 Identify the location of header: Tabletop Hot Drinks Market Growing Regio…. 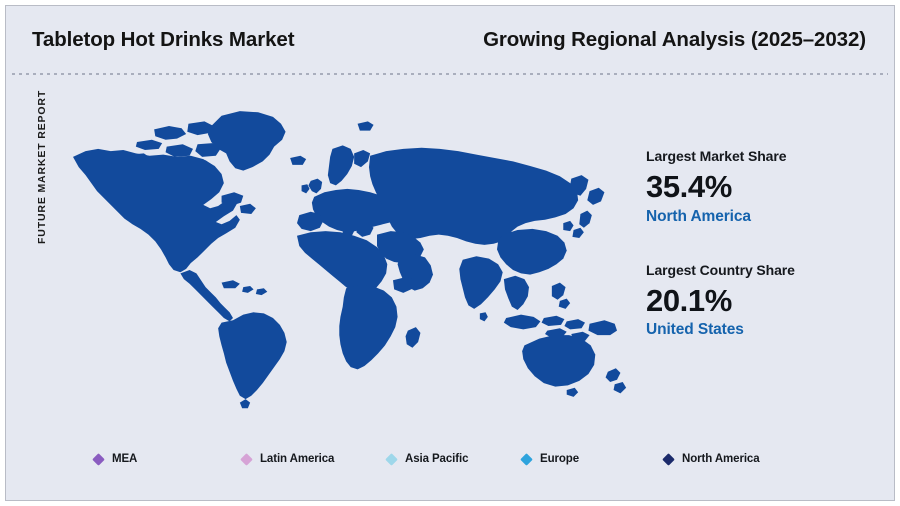
(450, 39).